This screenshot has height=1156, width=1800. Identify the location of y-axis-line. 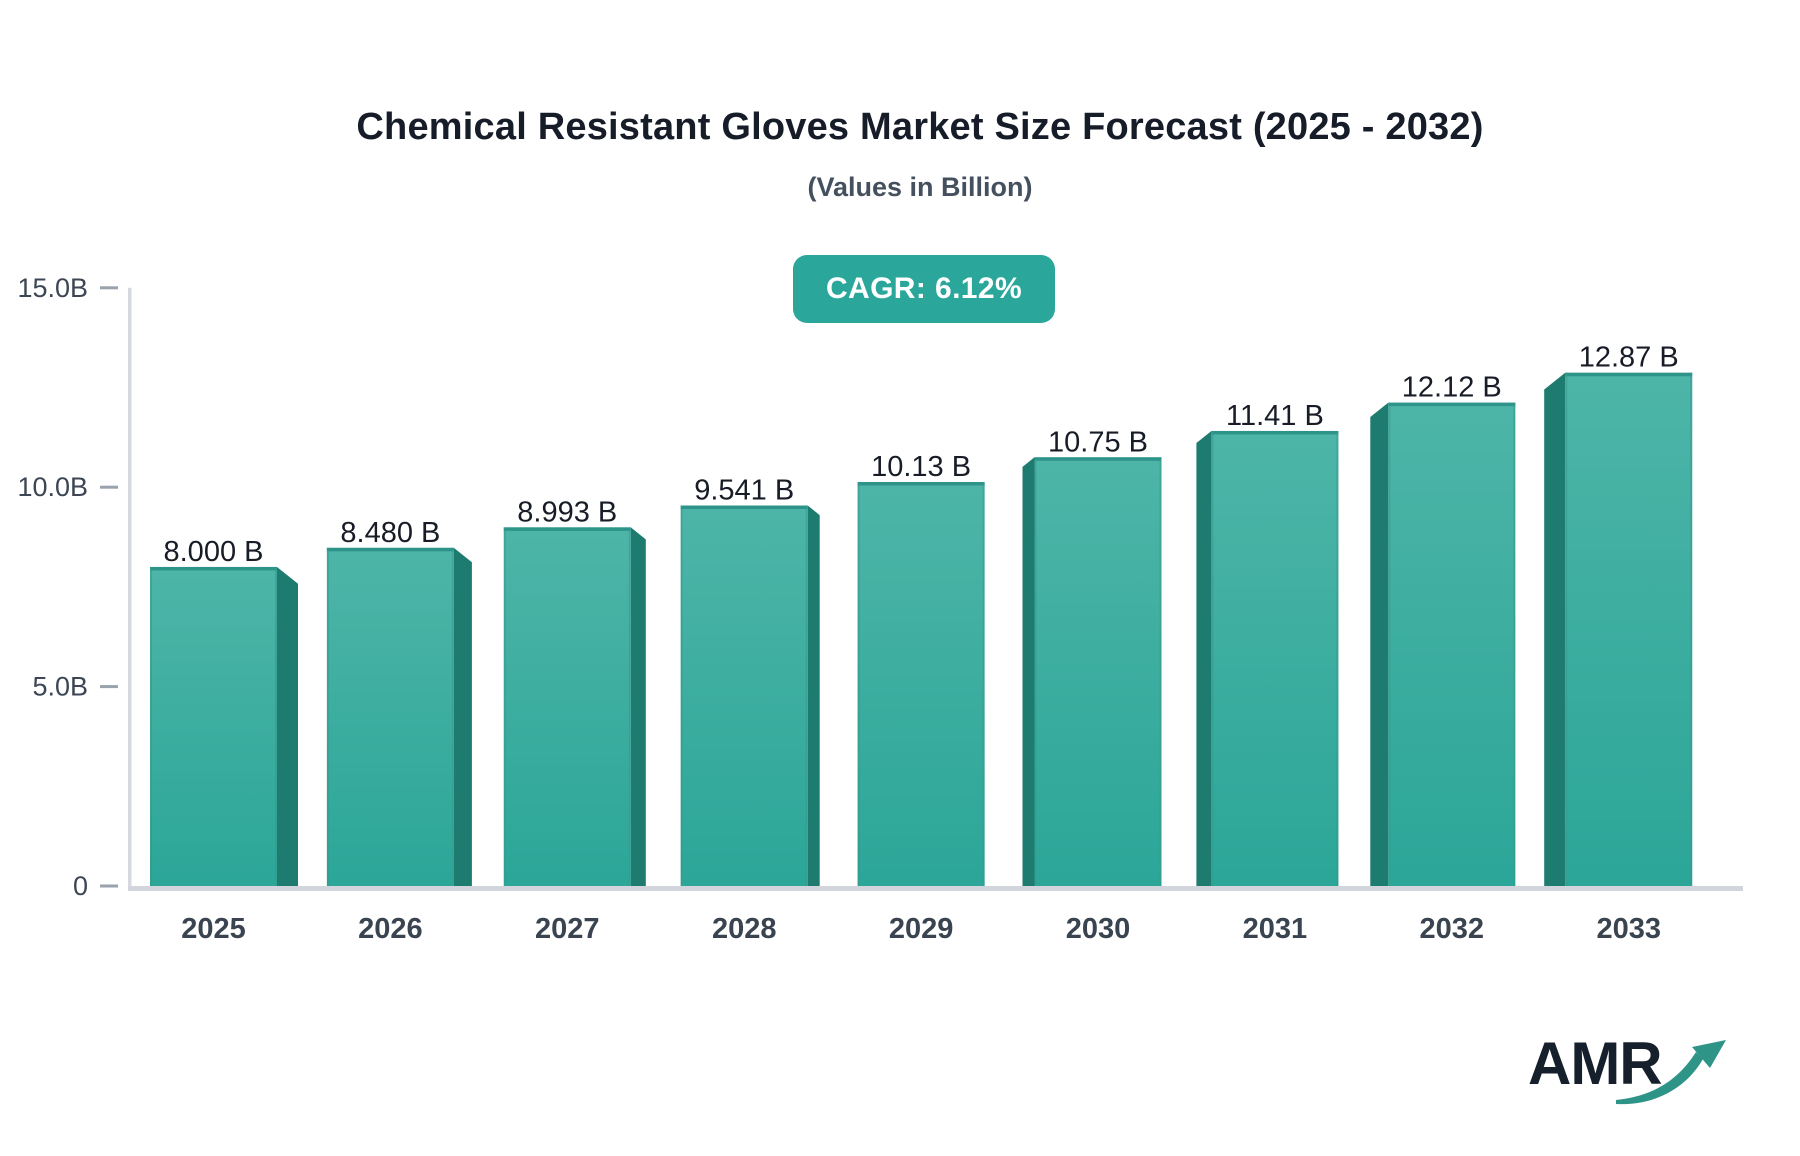
(130, 587).